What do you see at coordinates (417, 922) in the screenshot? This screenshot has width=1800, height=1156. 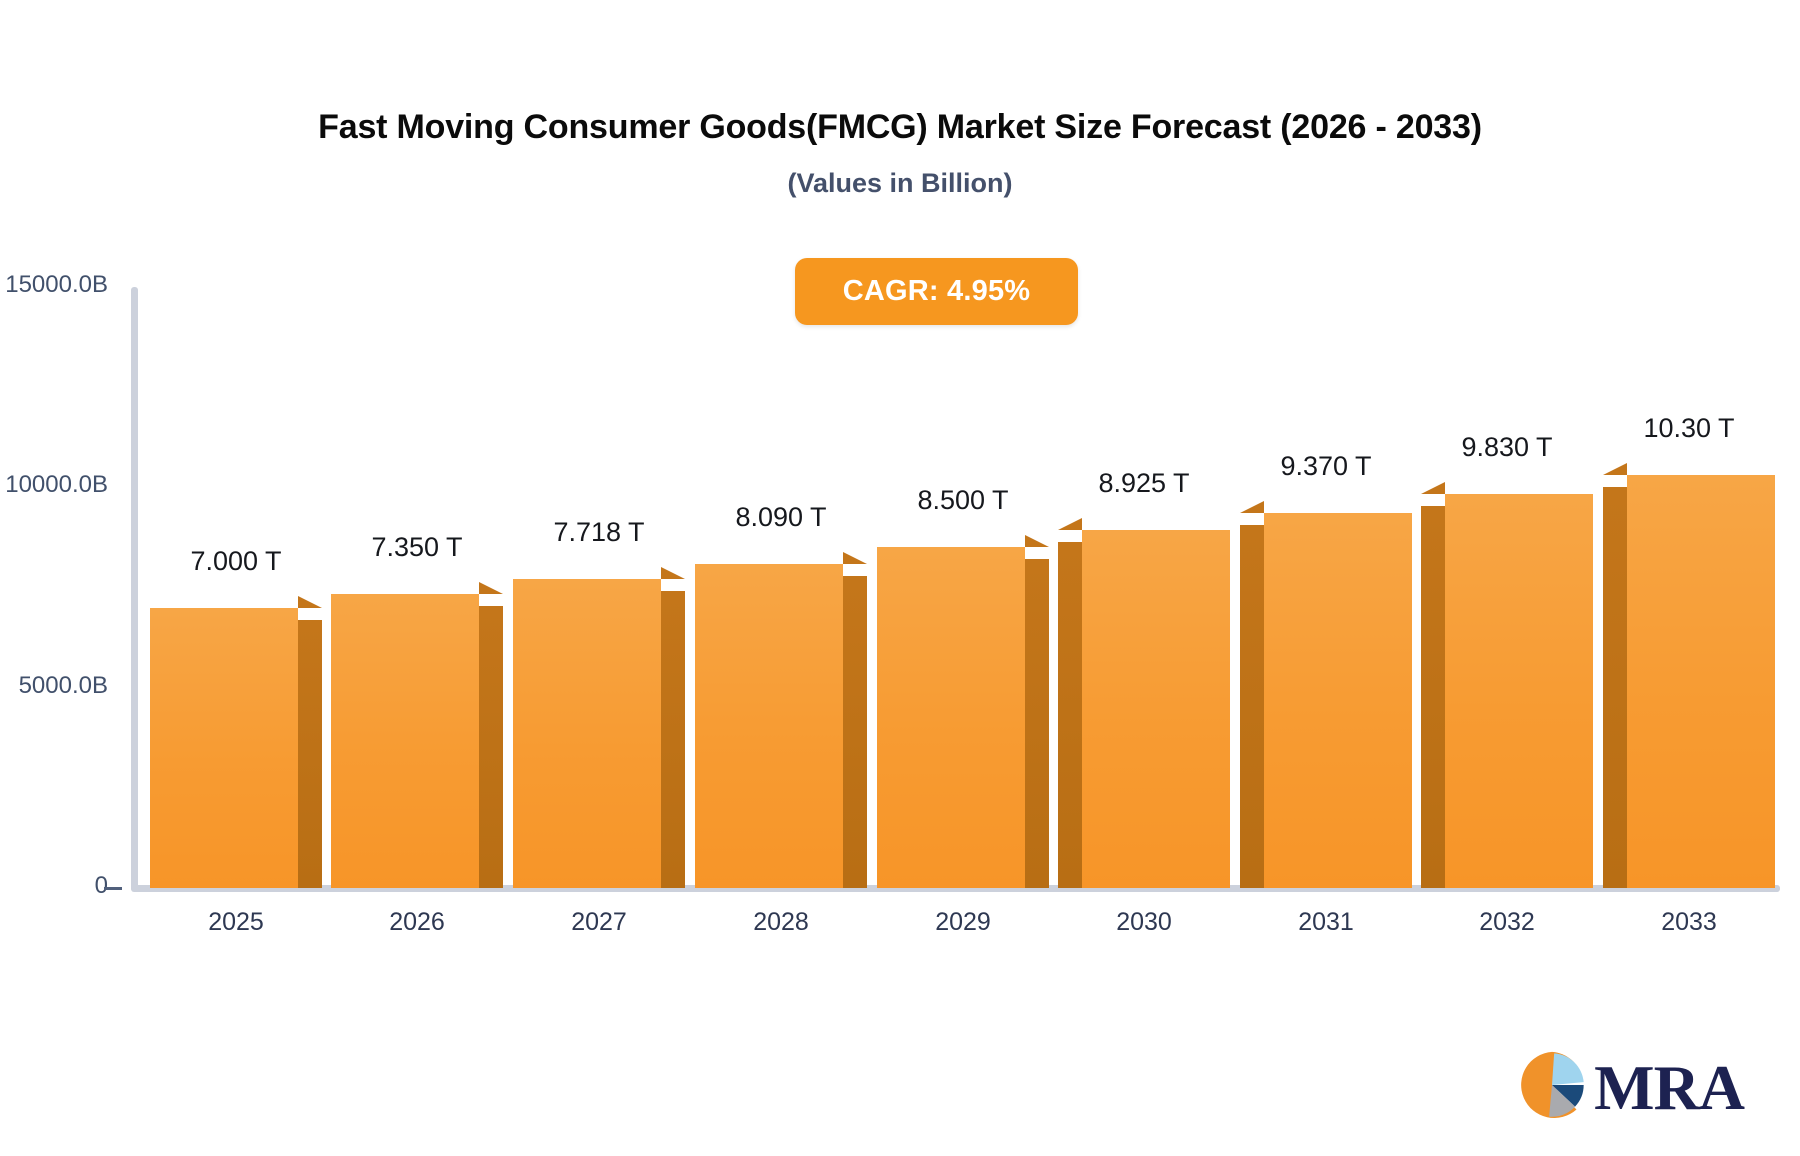 I see `x-axis-tick-label: 2026` at bounding box center [417, 922].